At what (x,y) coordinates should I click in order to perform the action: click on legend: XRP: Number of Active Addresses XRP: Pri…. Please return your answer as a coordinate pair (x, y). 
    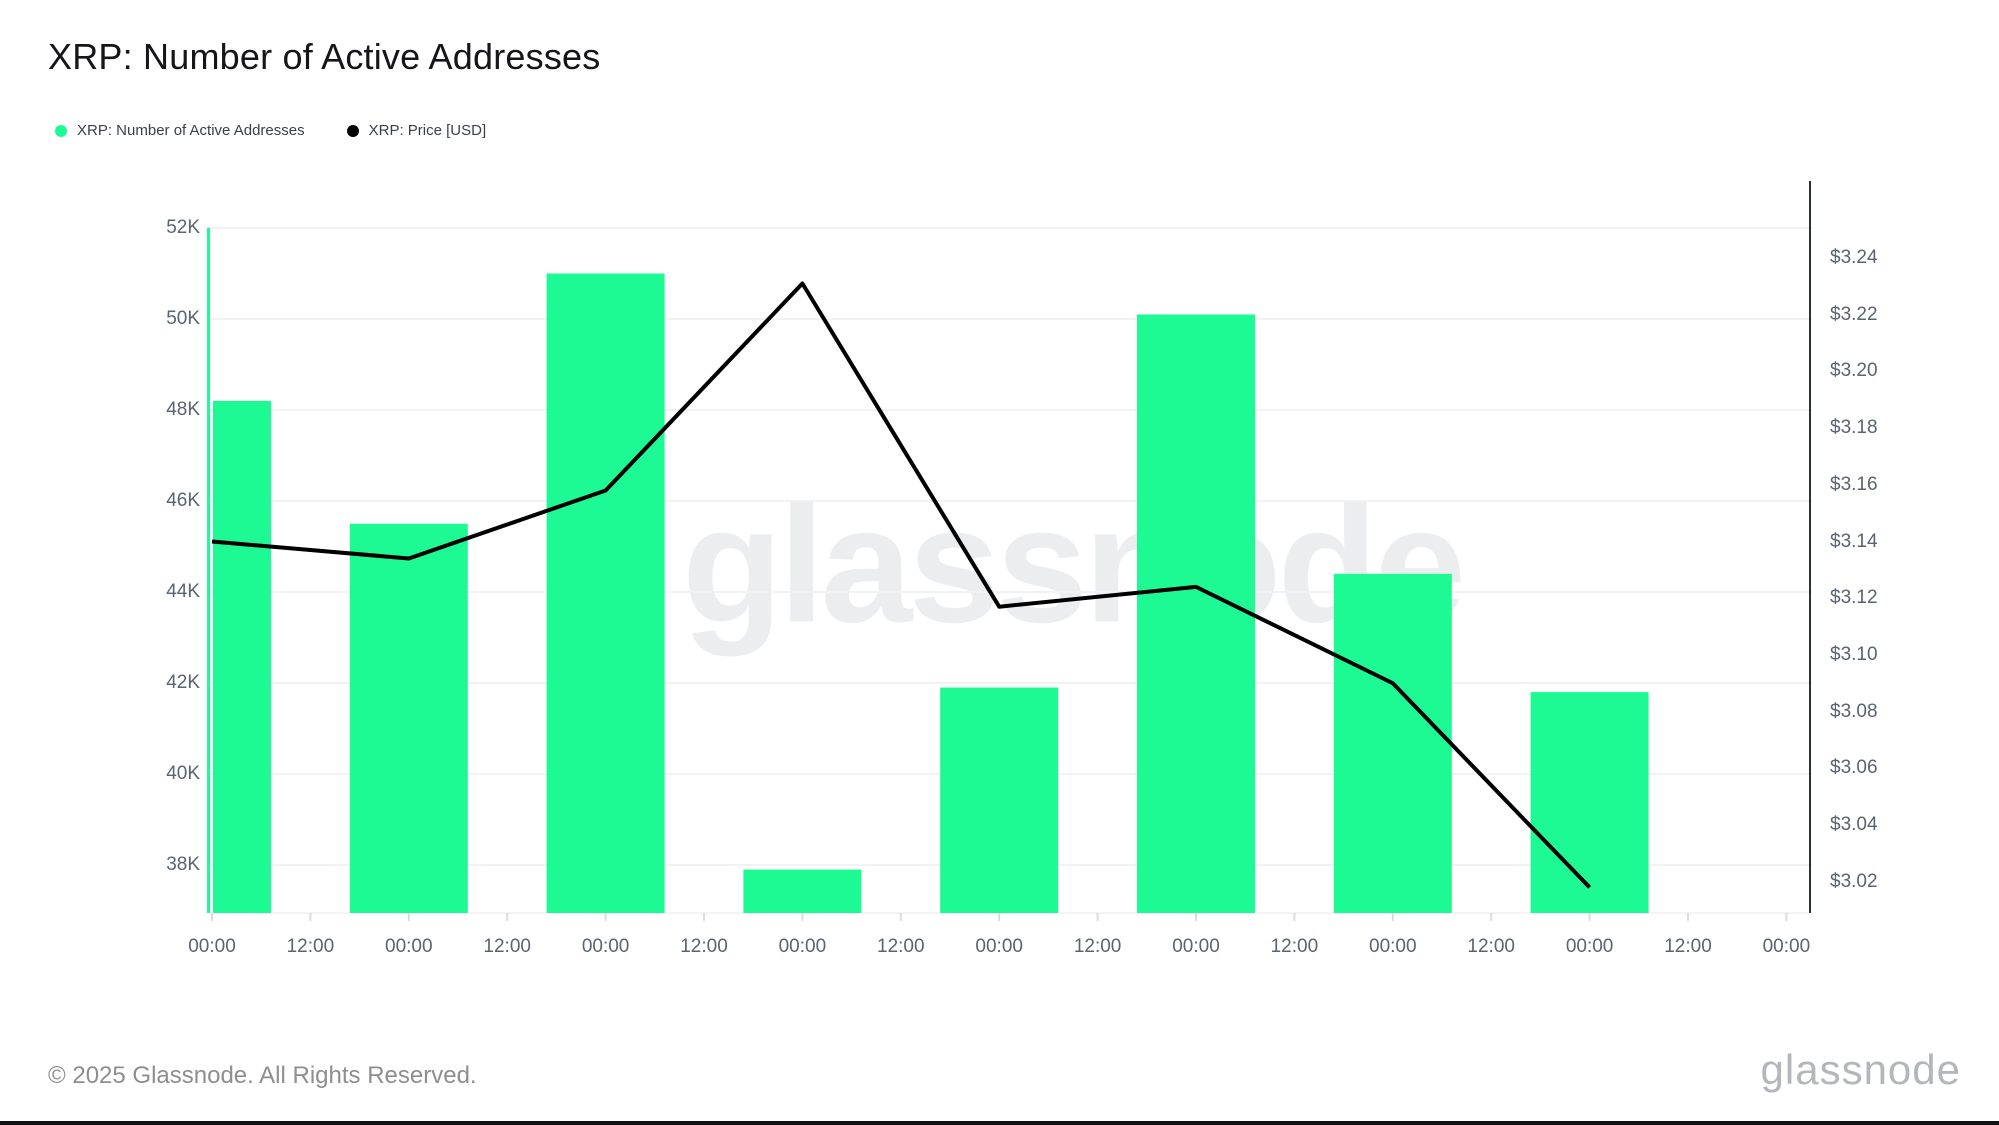
    Looking at the image, I should click on (270, 130).